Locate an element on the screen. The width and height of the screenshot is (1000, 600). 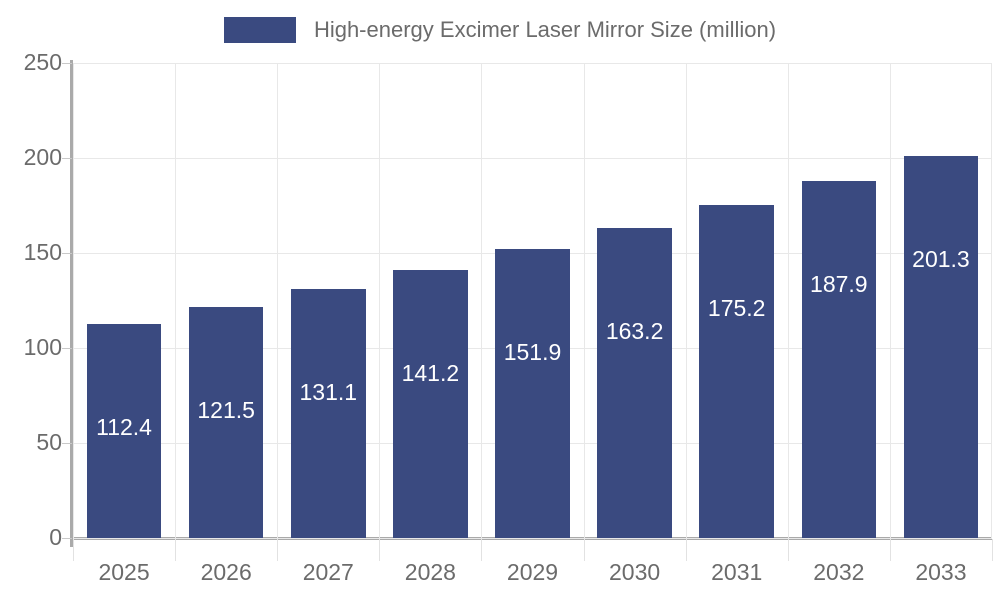
bar: 163.2 is located at coordinates (634, 382).